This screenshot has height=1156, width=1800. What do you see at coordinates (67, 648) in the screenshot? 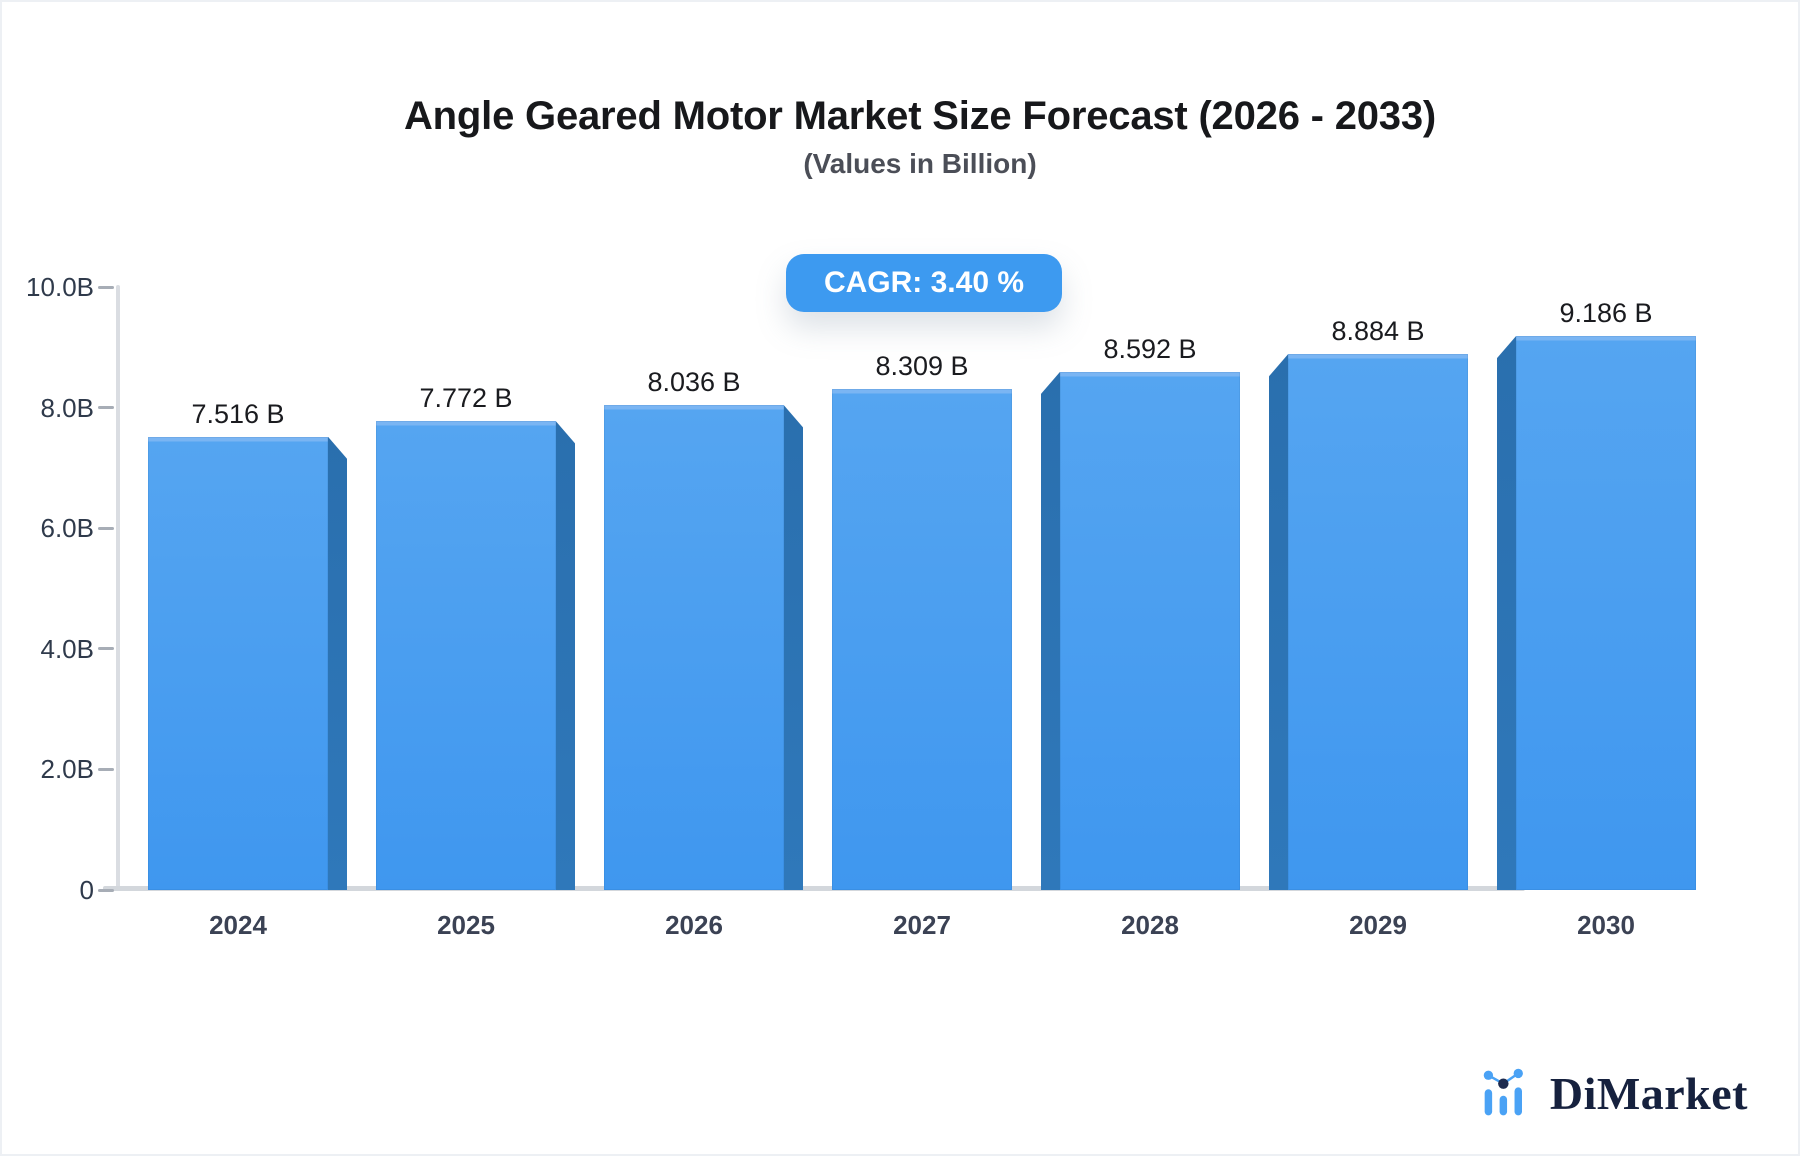
I see `y-axis-tick-label: 4.0B` at bounding box center [67, 648].